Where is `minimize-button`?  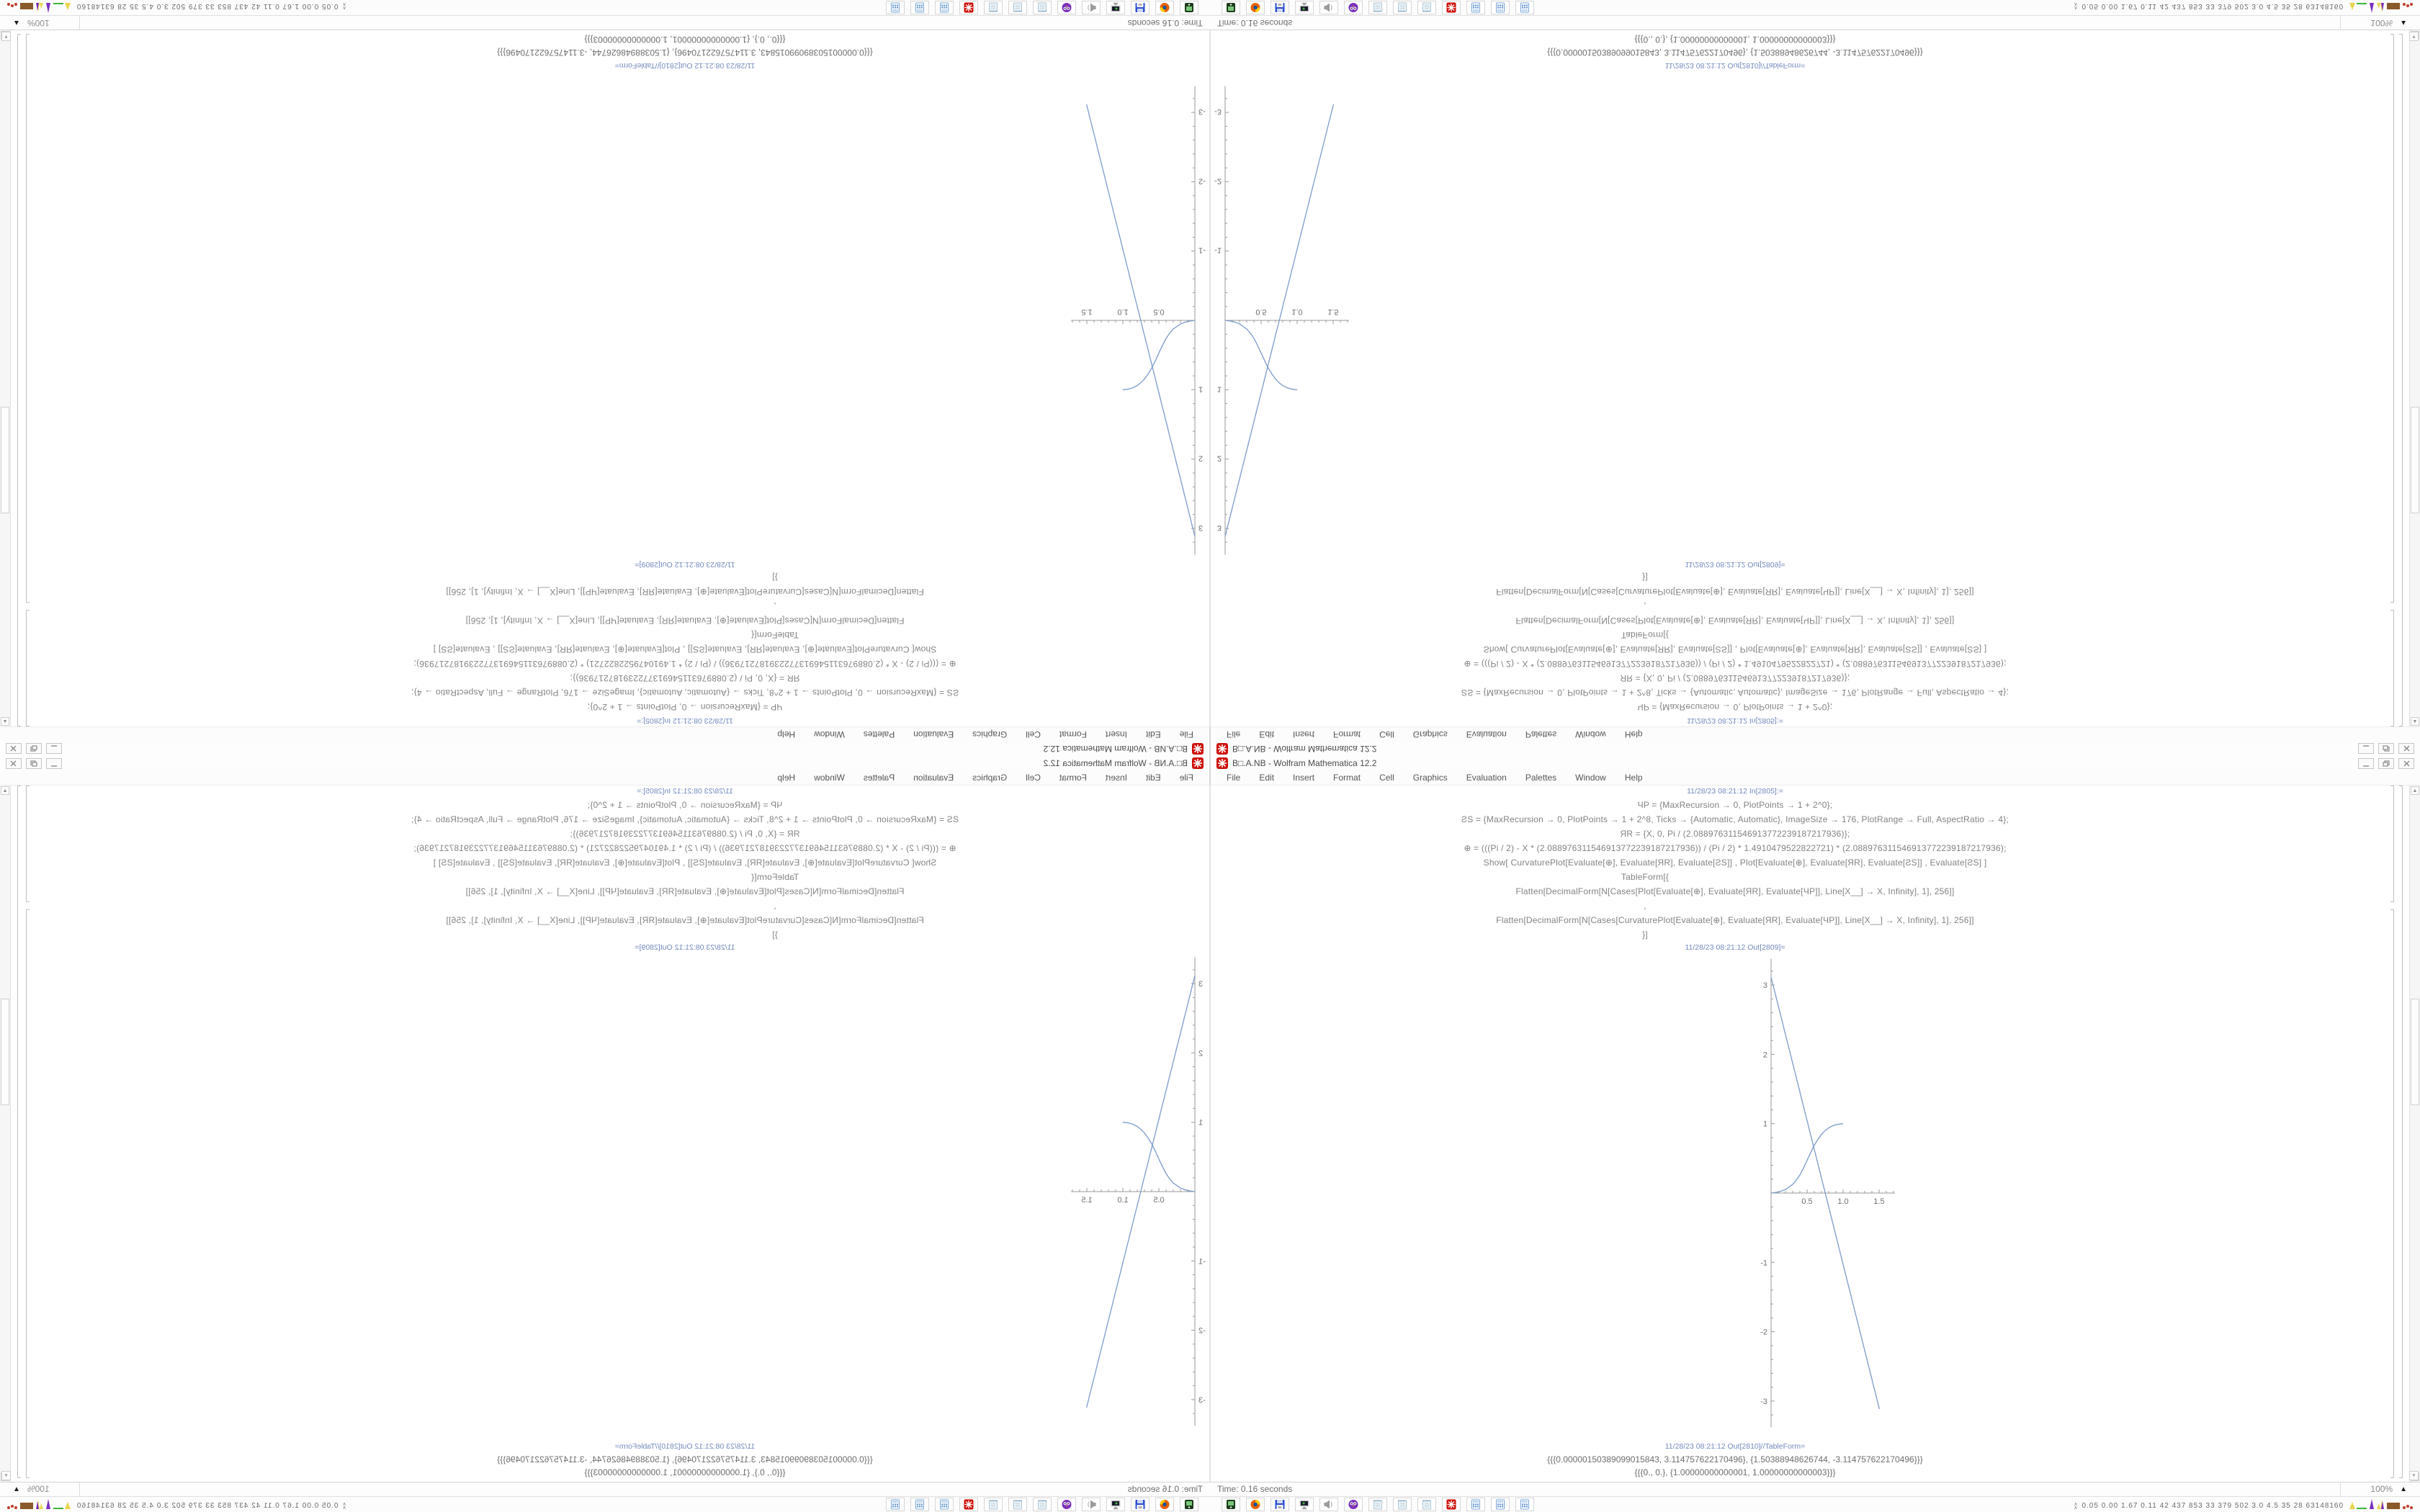
minimize-button is located at coordinates (54, 763).